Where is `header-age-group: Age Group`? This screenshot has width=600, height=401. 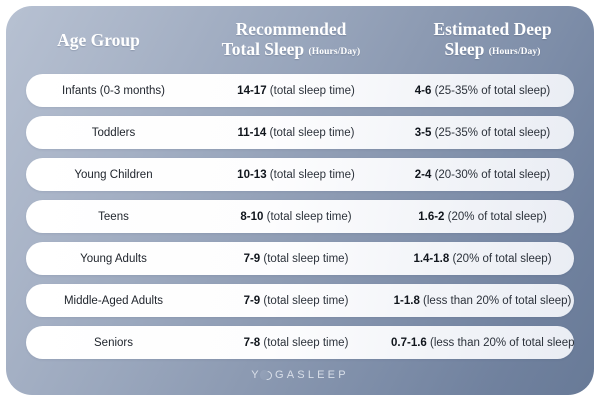
header-age-group: Age Group is located at coordinates (98, 40).